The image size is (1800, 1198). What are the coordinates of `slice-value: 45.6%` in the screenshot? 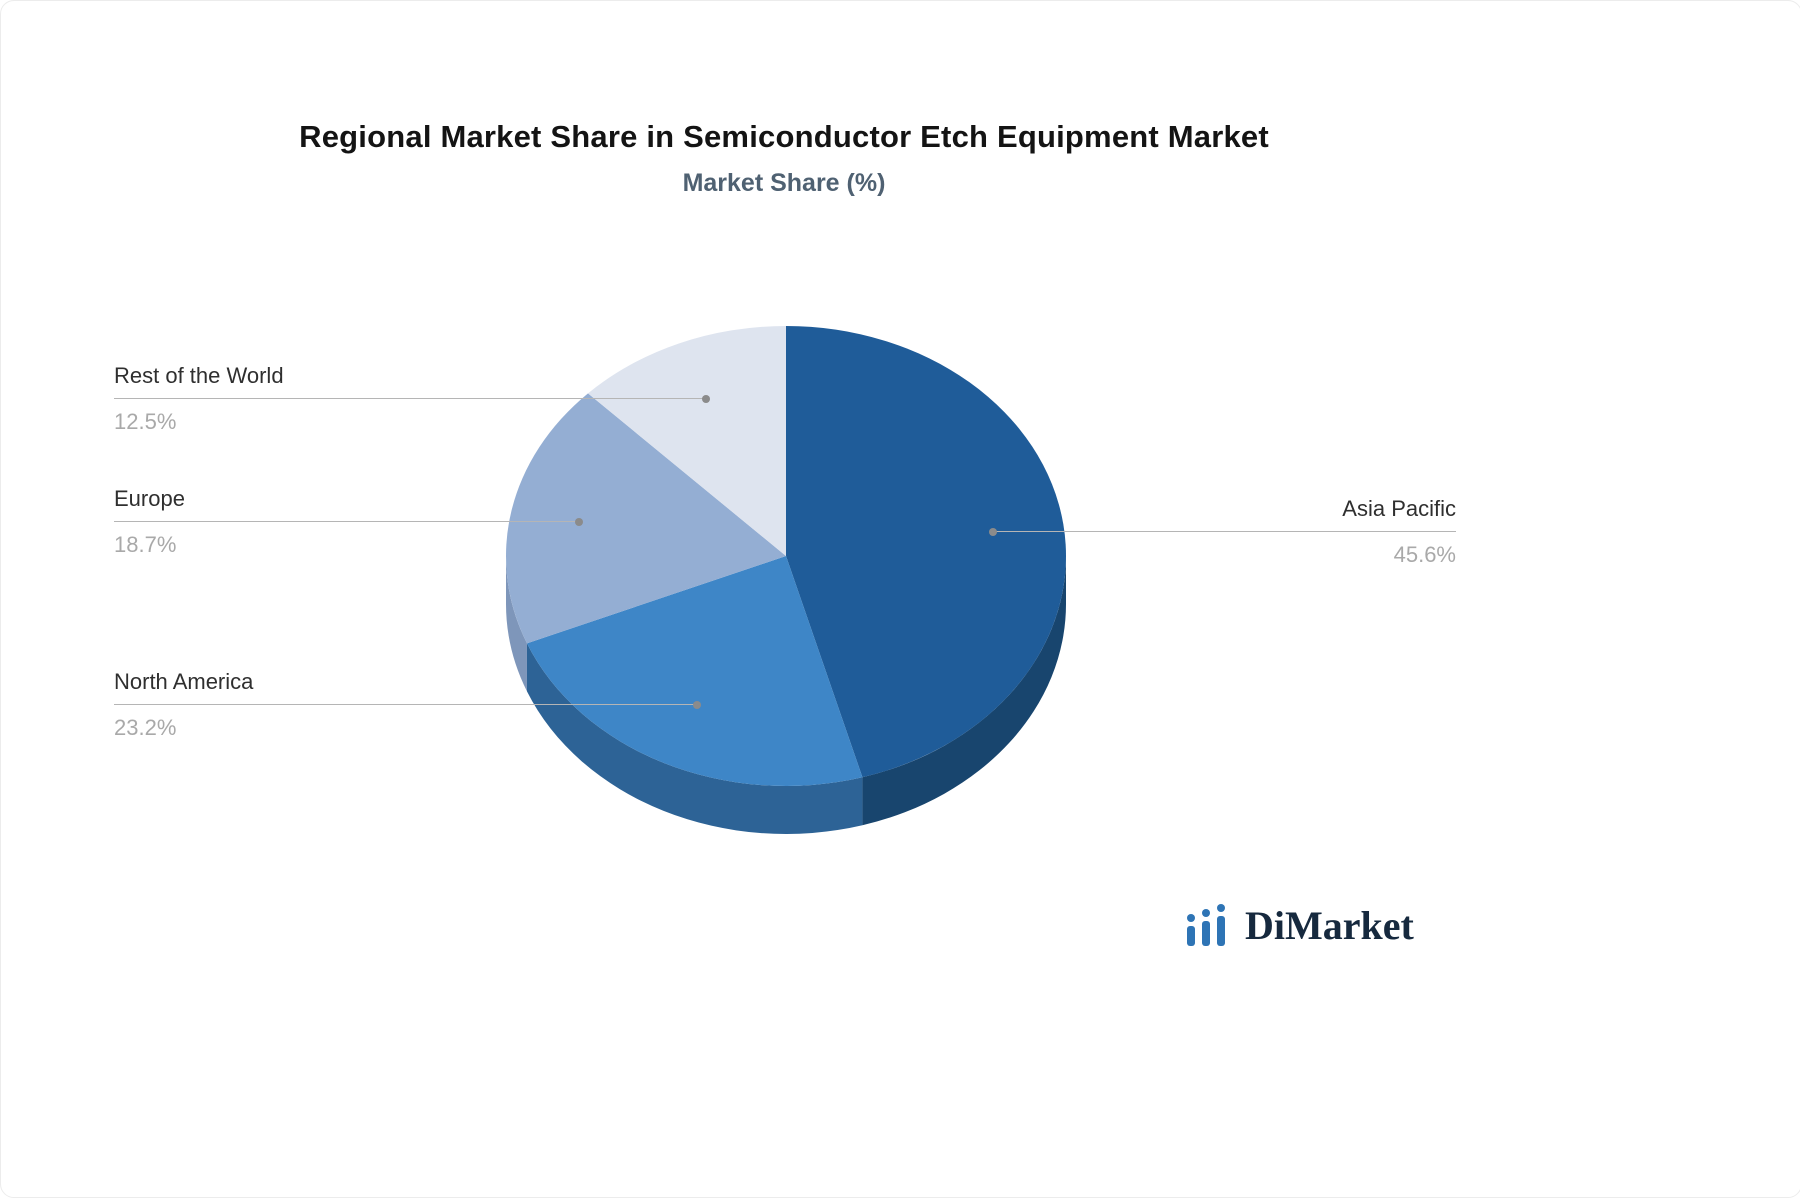 It's located at (1424, 555).